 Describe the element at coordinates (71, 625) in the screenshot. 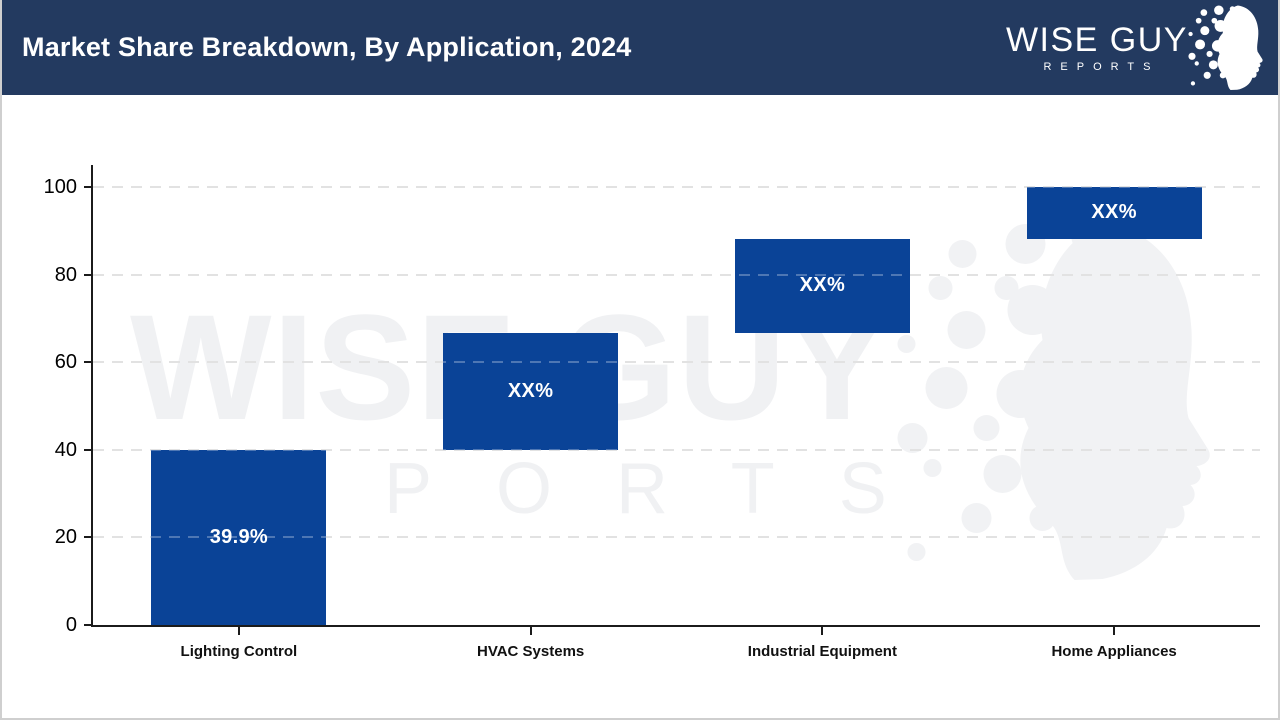

I see `y-axis-tick-label: 0` at that location.